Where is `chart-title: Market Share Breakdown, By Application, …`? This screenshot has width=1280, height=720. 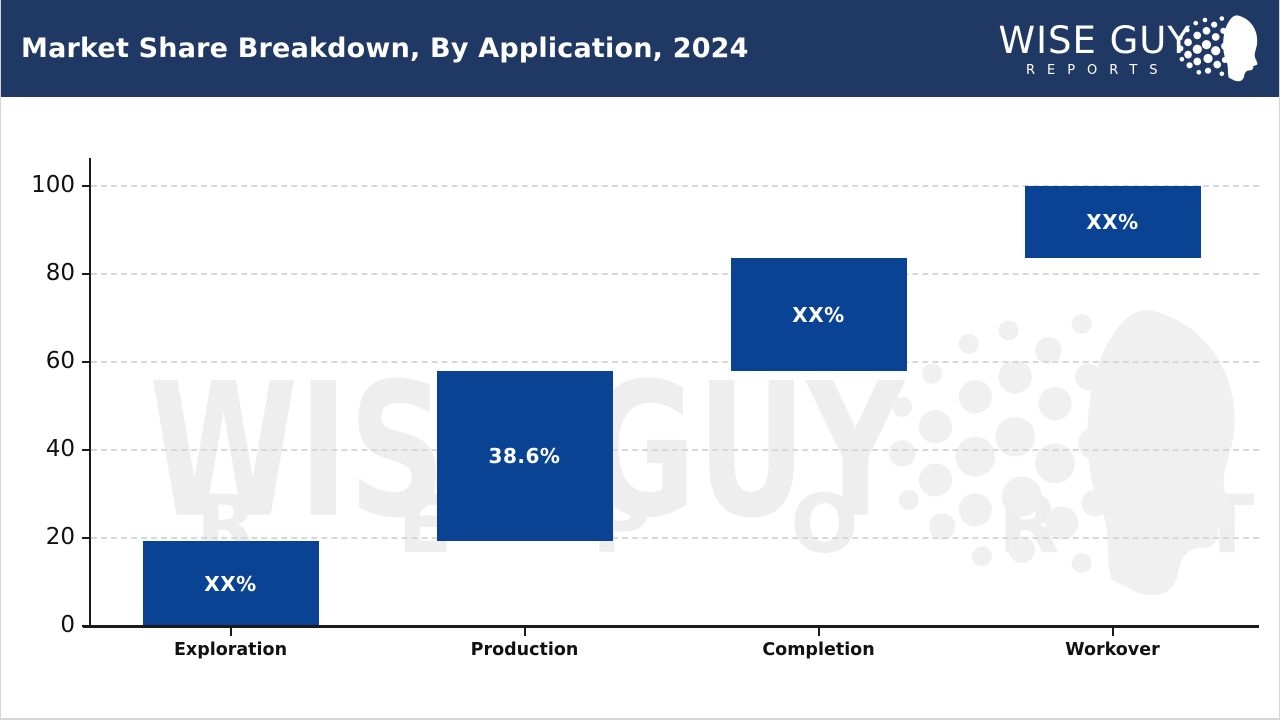 chart-title: Market Share Breakdown, By Application, … is located at coordinates (385, 48).